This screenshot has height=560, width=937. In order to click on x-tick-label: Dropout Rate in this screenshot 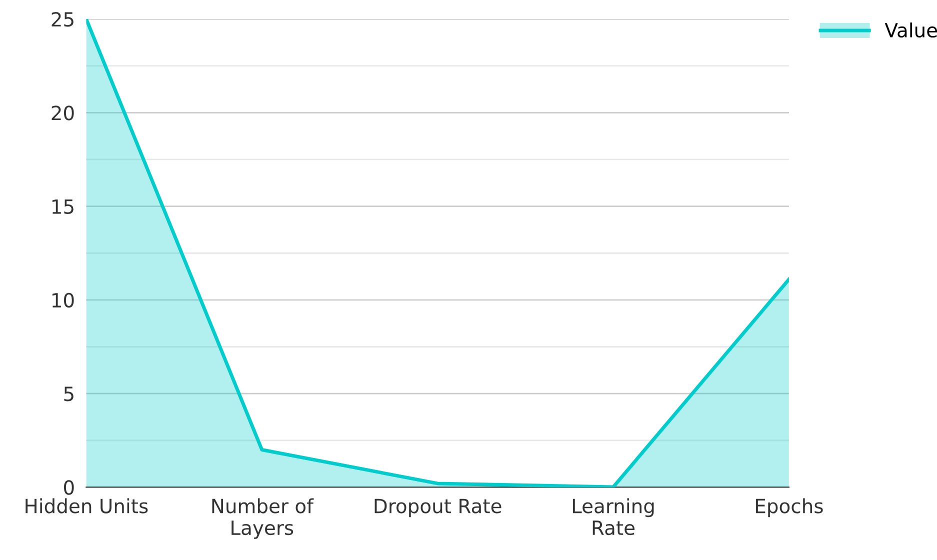, I will do `click(438, 508)`.